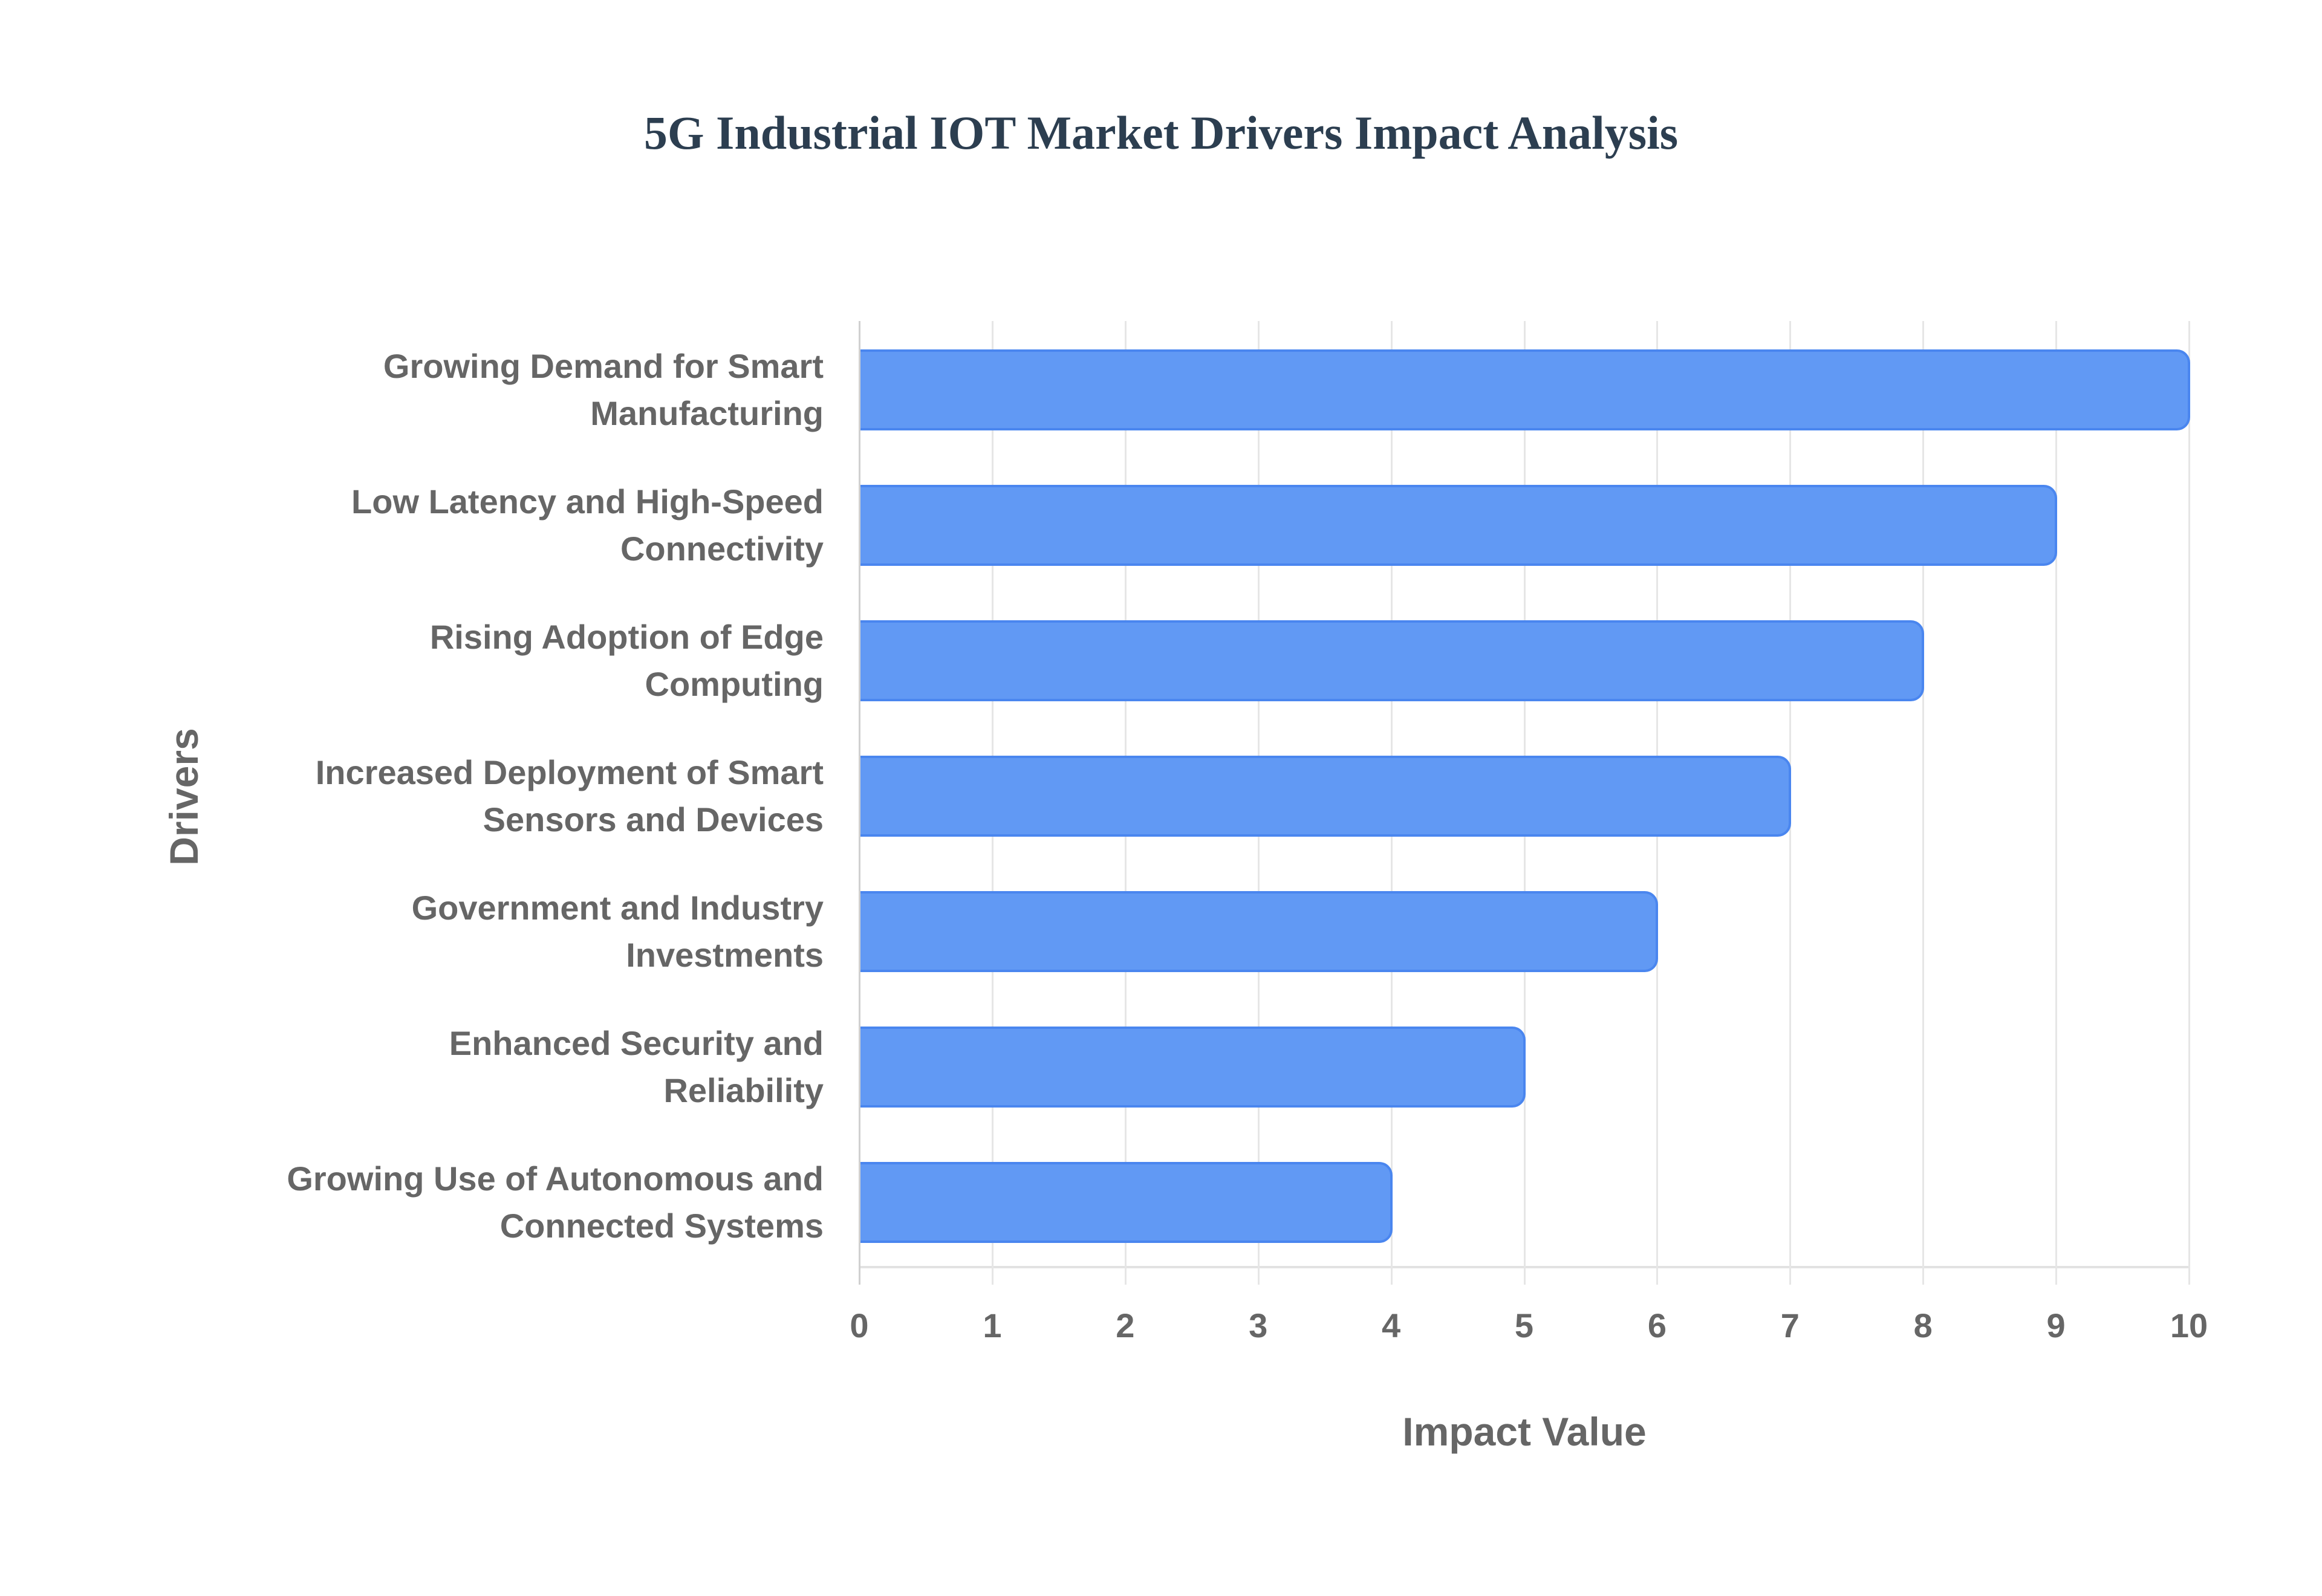  I want to click on y-axis-label: Government and Industry Investments, so click(521, 931).